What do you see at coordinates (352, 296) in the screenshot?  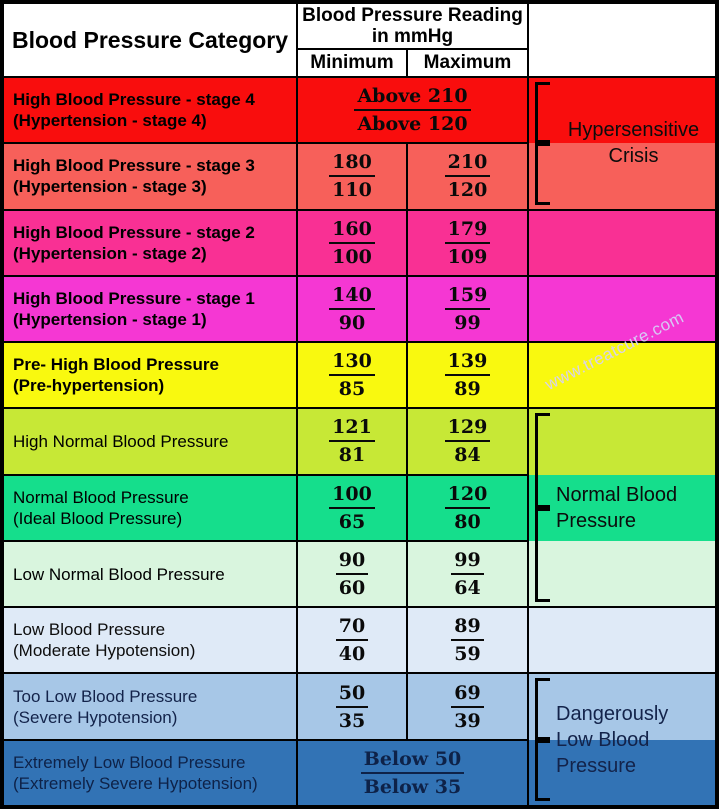 I see `min-systolic: 140` at bounding box center [352, 296].